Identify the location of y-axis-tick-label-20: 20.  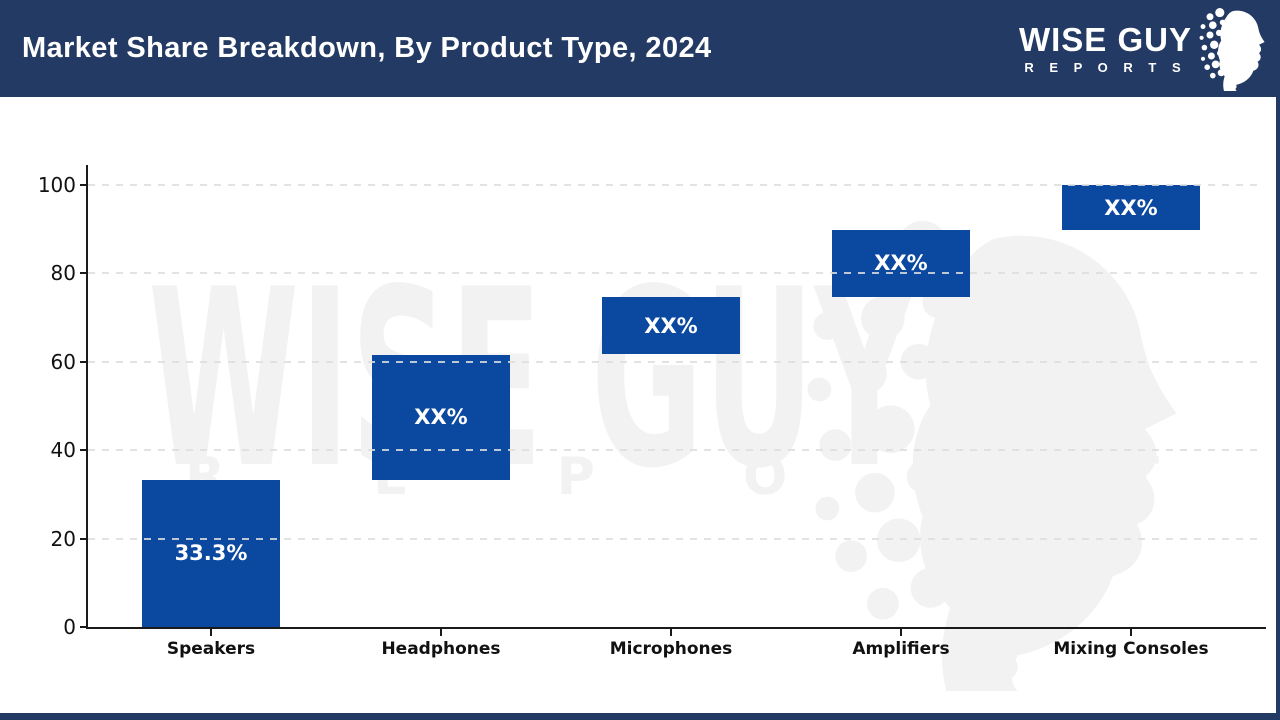
(63, 538).